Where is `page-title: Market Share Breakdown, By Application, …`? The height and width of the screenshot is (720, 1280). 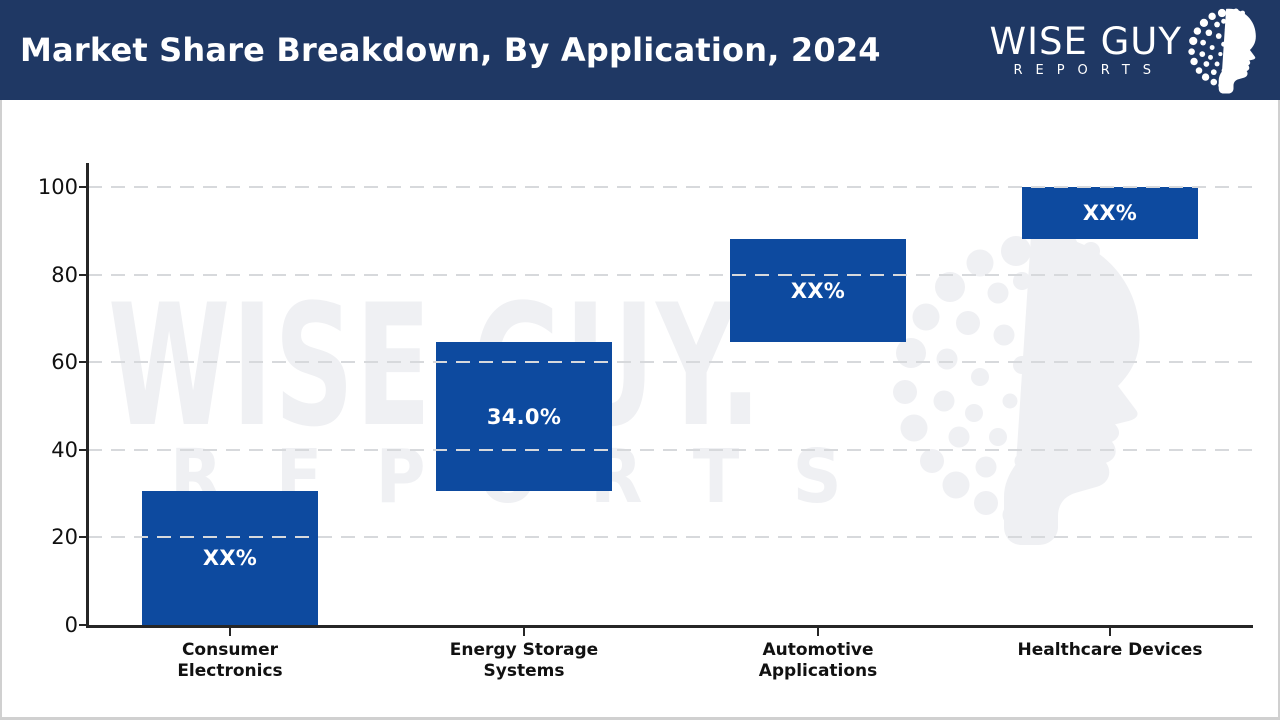
page-title: Market Share Breakdown, By Application, … is located at coordinates (450, 50).